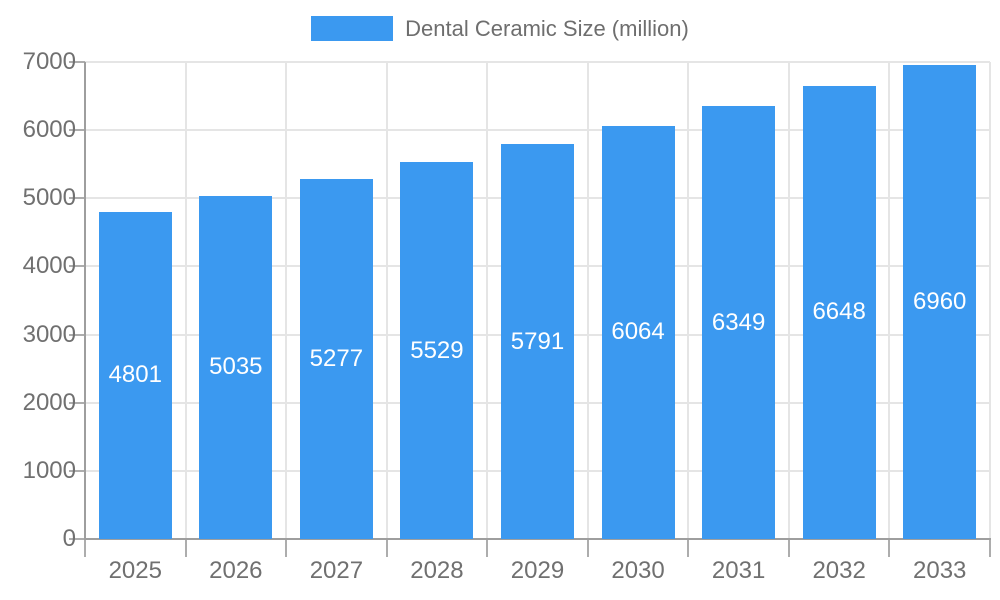 Image resolution: width=1000 pixels, height=600 pixels. What do you see at coordinates (537, 570) in the screenshot?
I see `x-tick-label: 2029` at bounding box center [537, 570].